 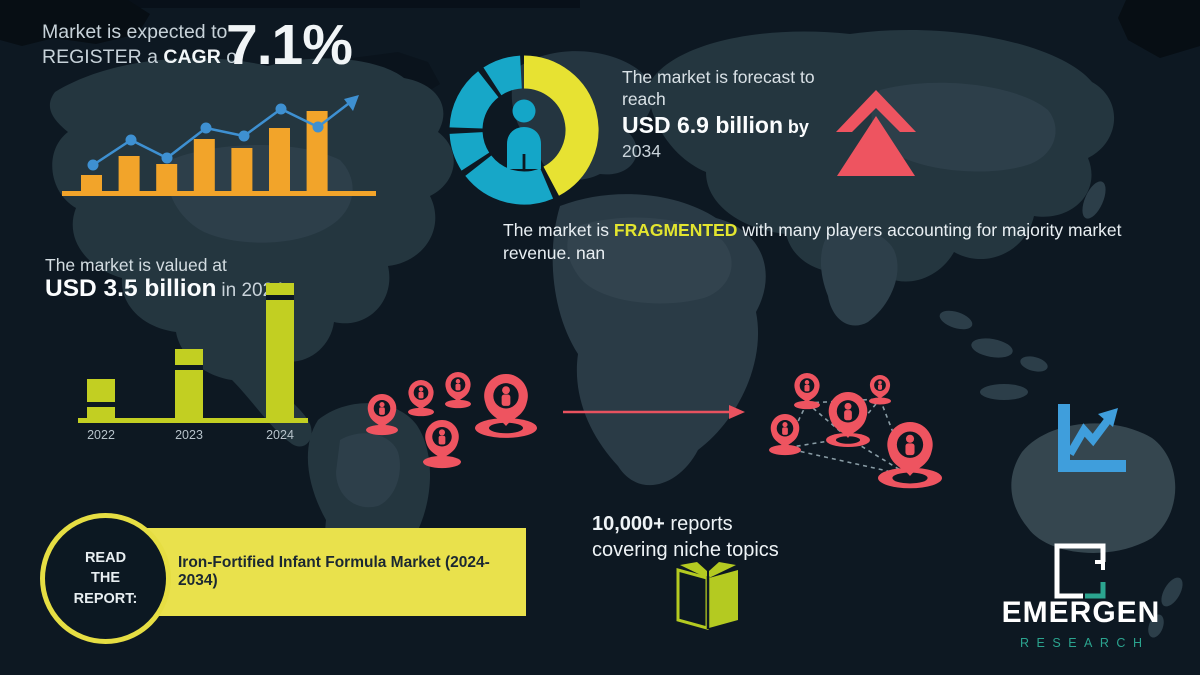 What do you see at coordinates (963, 127) in the screenshot?
I see `map-asia-highlight` at bounding box center [963, 127].